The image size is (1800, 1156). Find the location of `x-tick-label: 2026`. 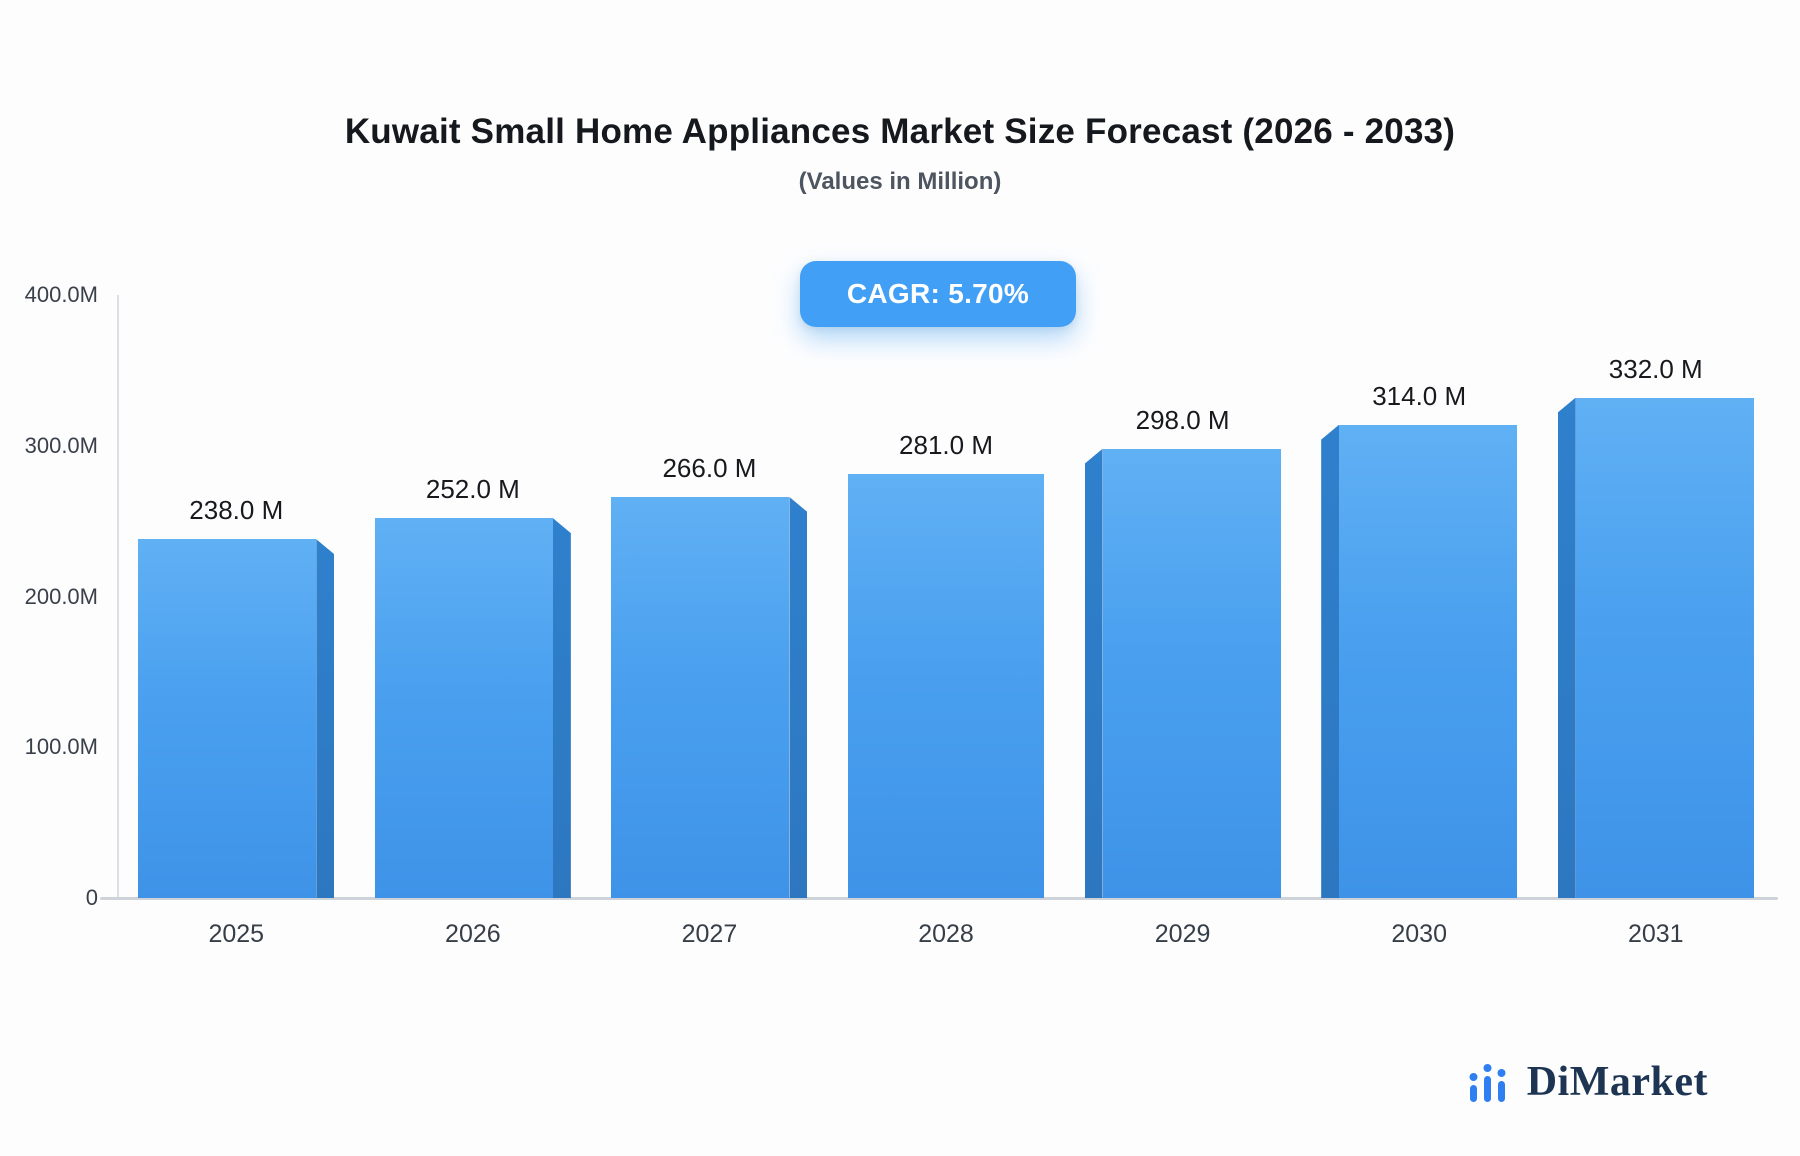

x-tick-label: 2026 is located at coordinates (473, 934).